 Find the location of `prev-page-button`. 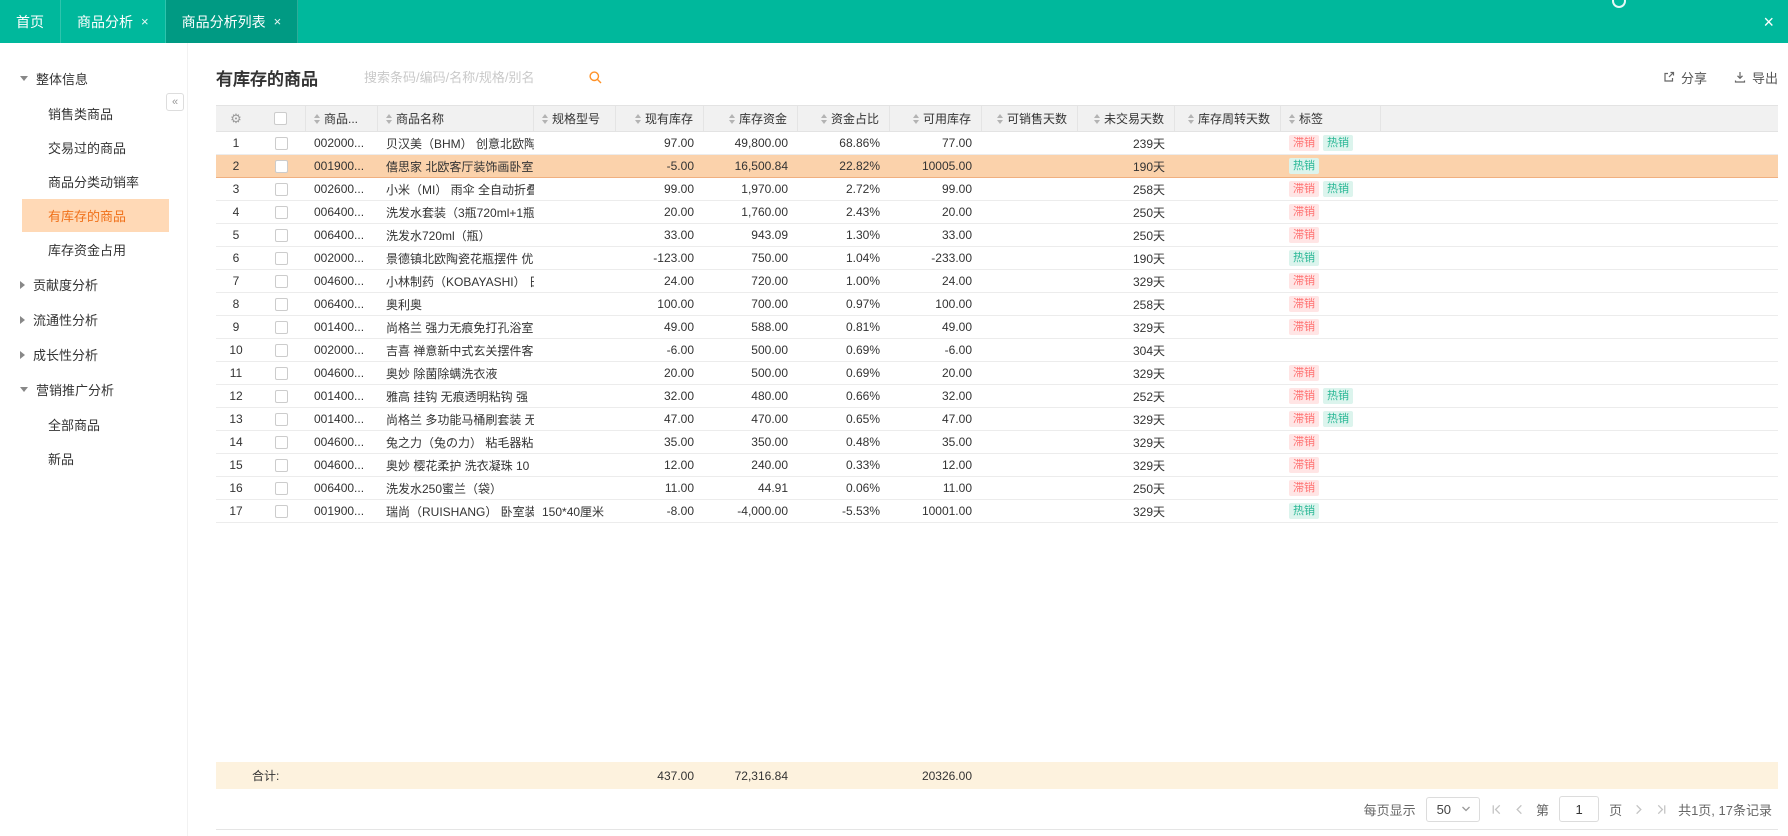

prev-page-button is located at coordinates (1519, 809).